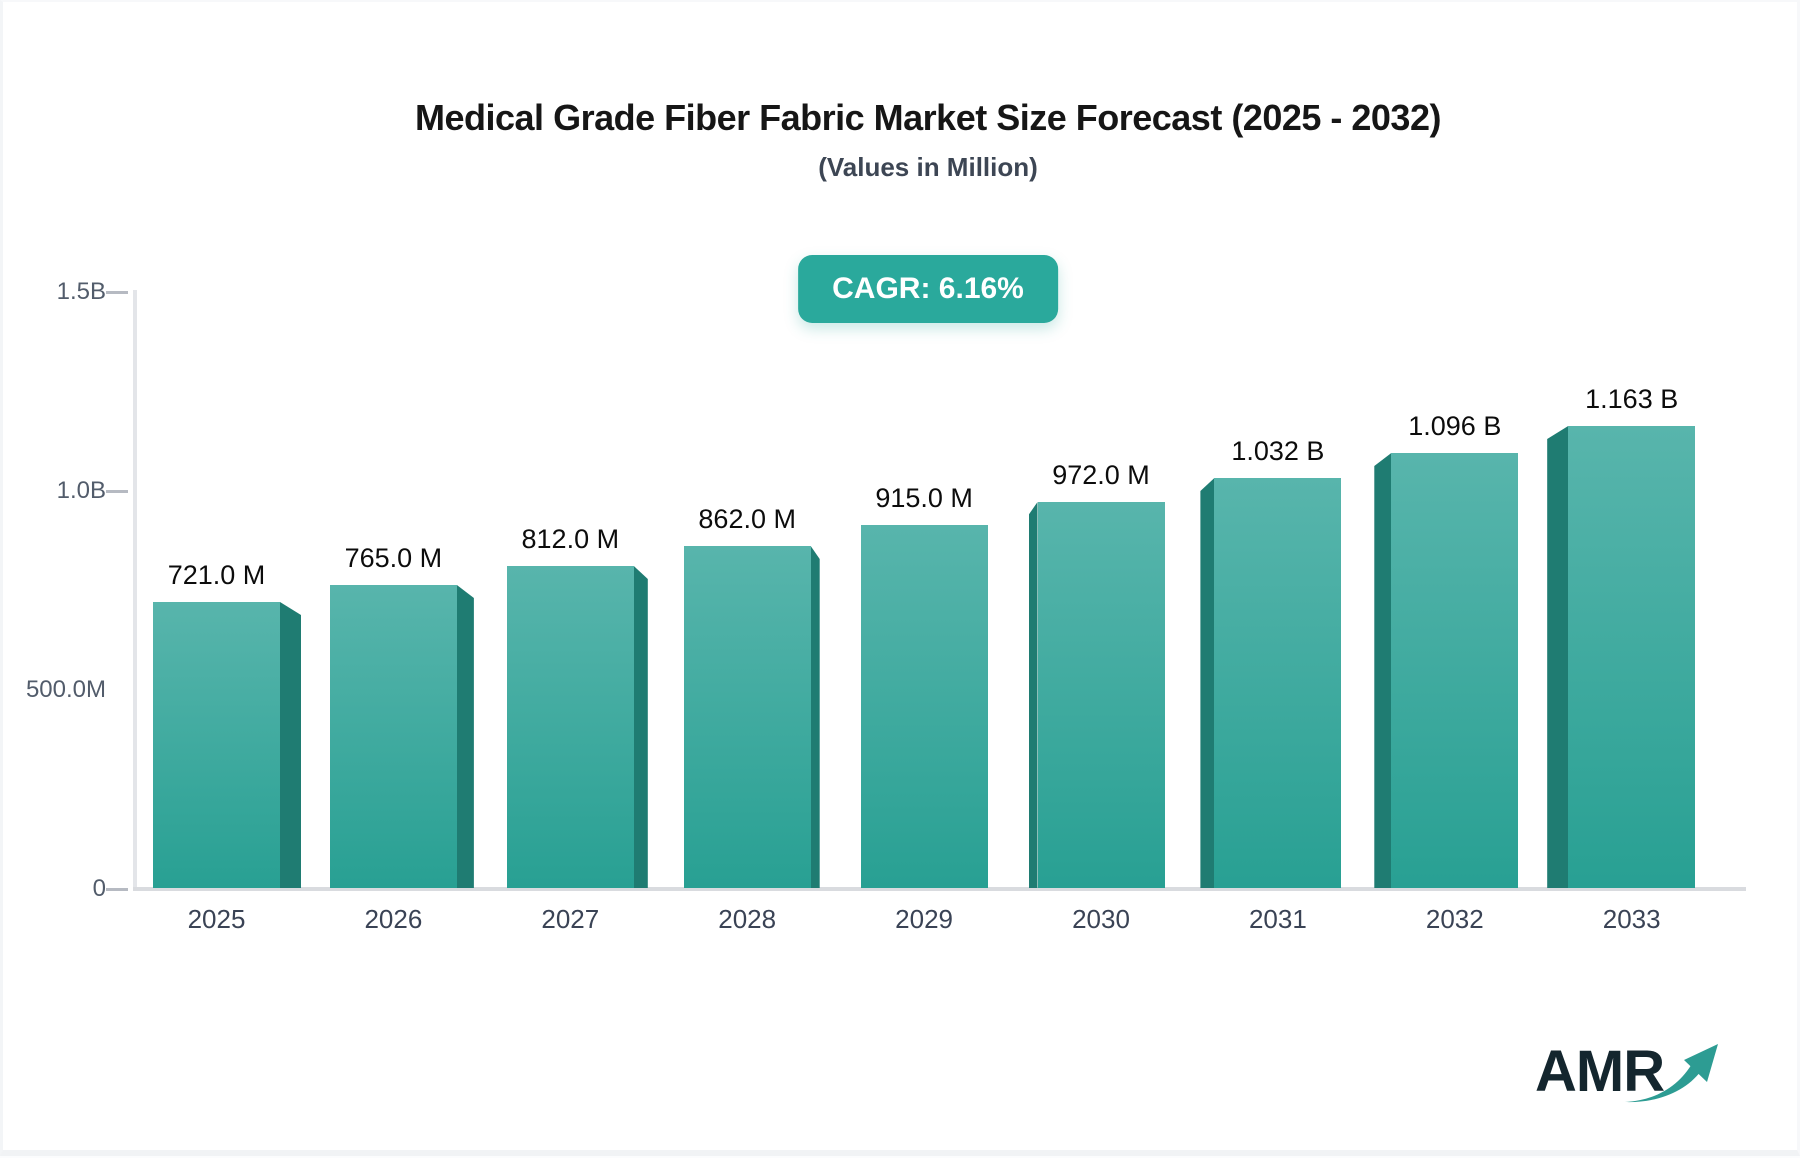 The width and height of the screenshot is (1800, 1158). I want to click on y-axis-tick-label: 500.0M, so click(65, 689).